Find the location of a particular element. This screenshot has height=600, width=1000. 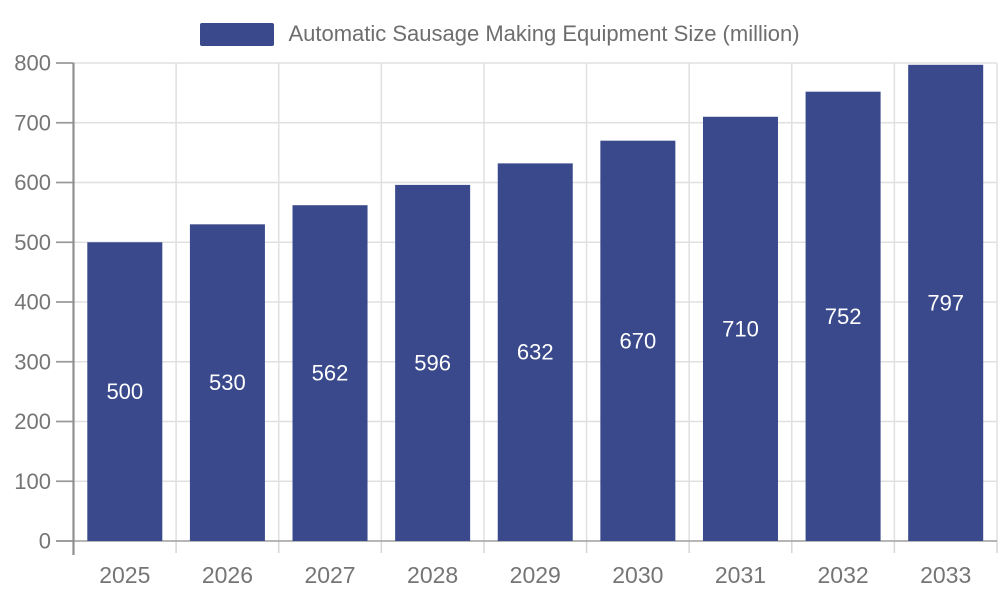

x-tick-label-2026: 2026 is located at coordinates (227, 575).